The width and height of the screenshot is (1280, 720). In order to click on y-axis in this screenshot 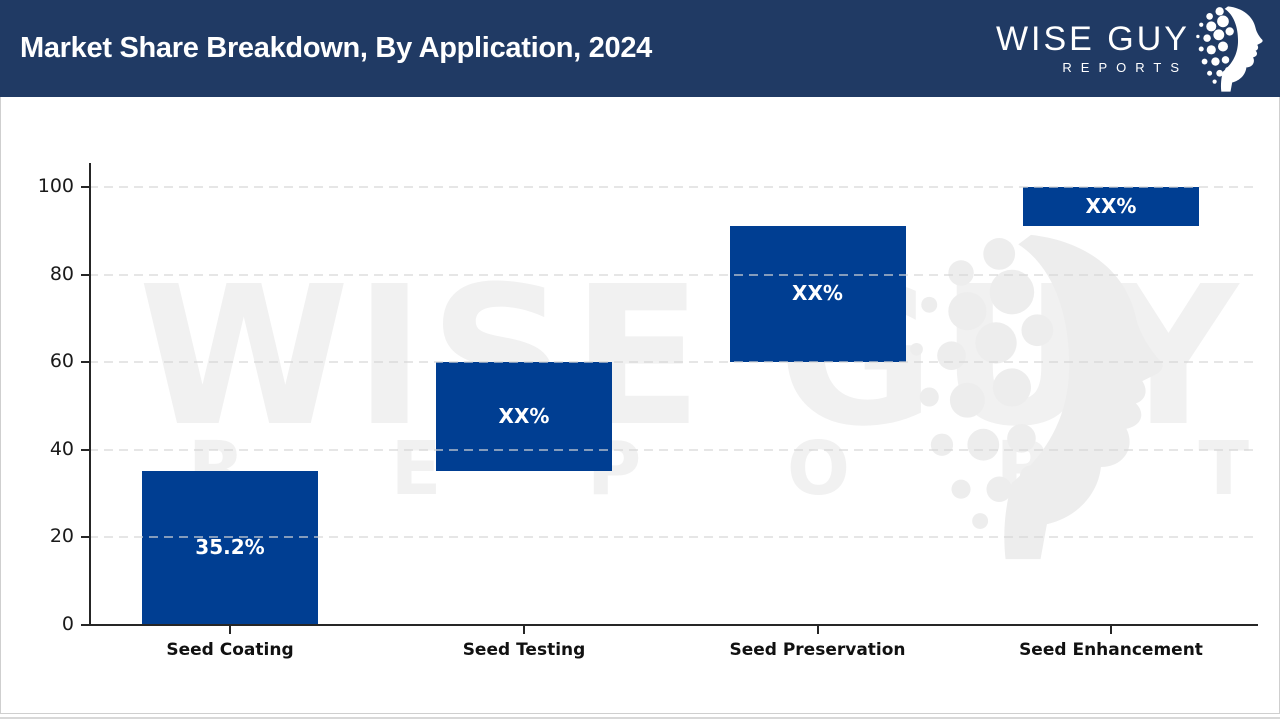, I will do `click(90, 394)`.